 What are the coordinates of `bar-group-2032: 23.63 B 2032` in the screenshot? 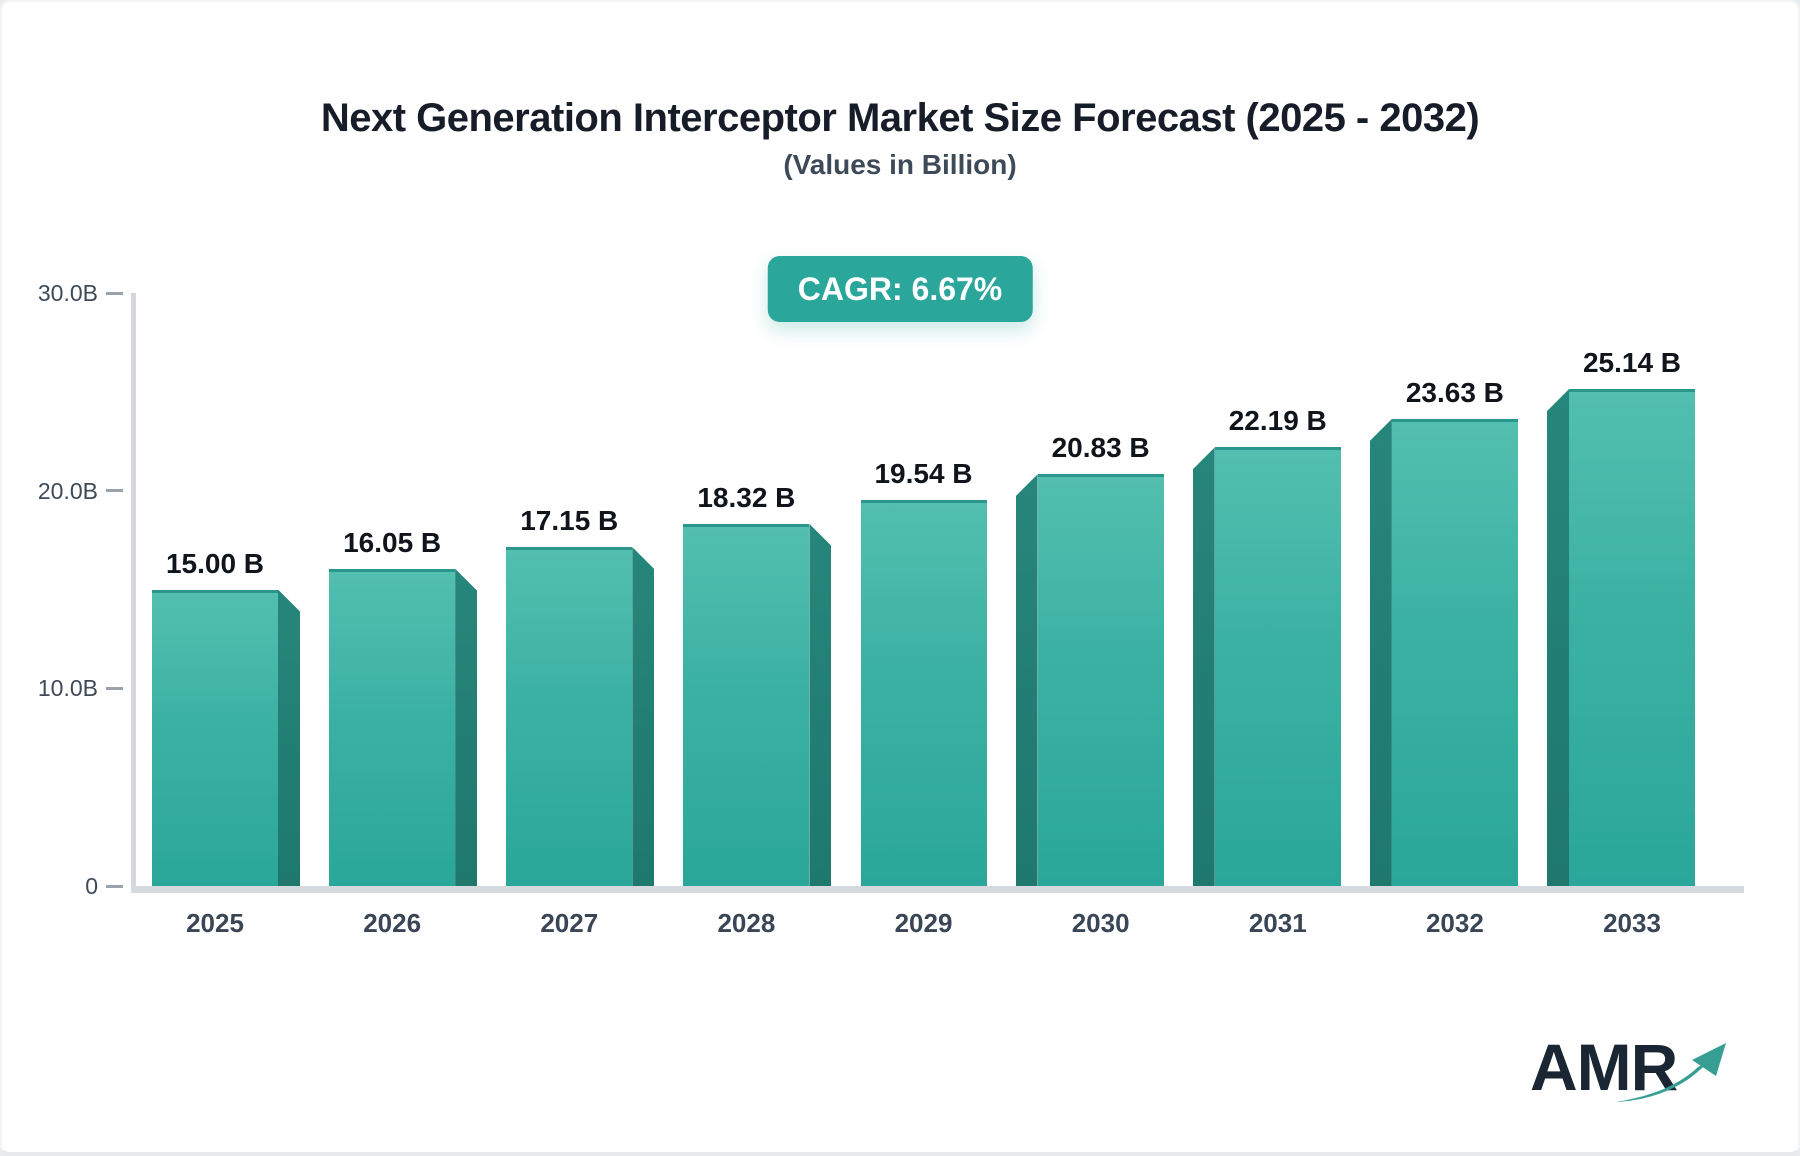 It's located at (1443, 657).